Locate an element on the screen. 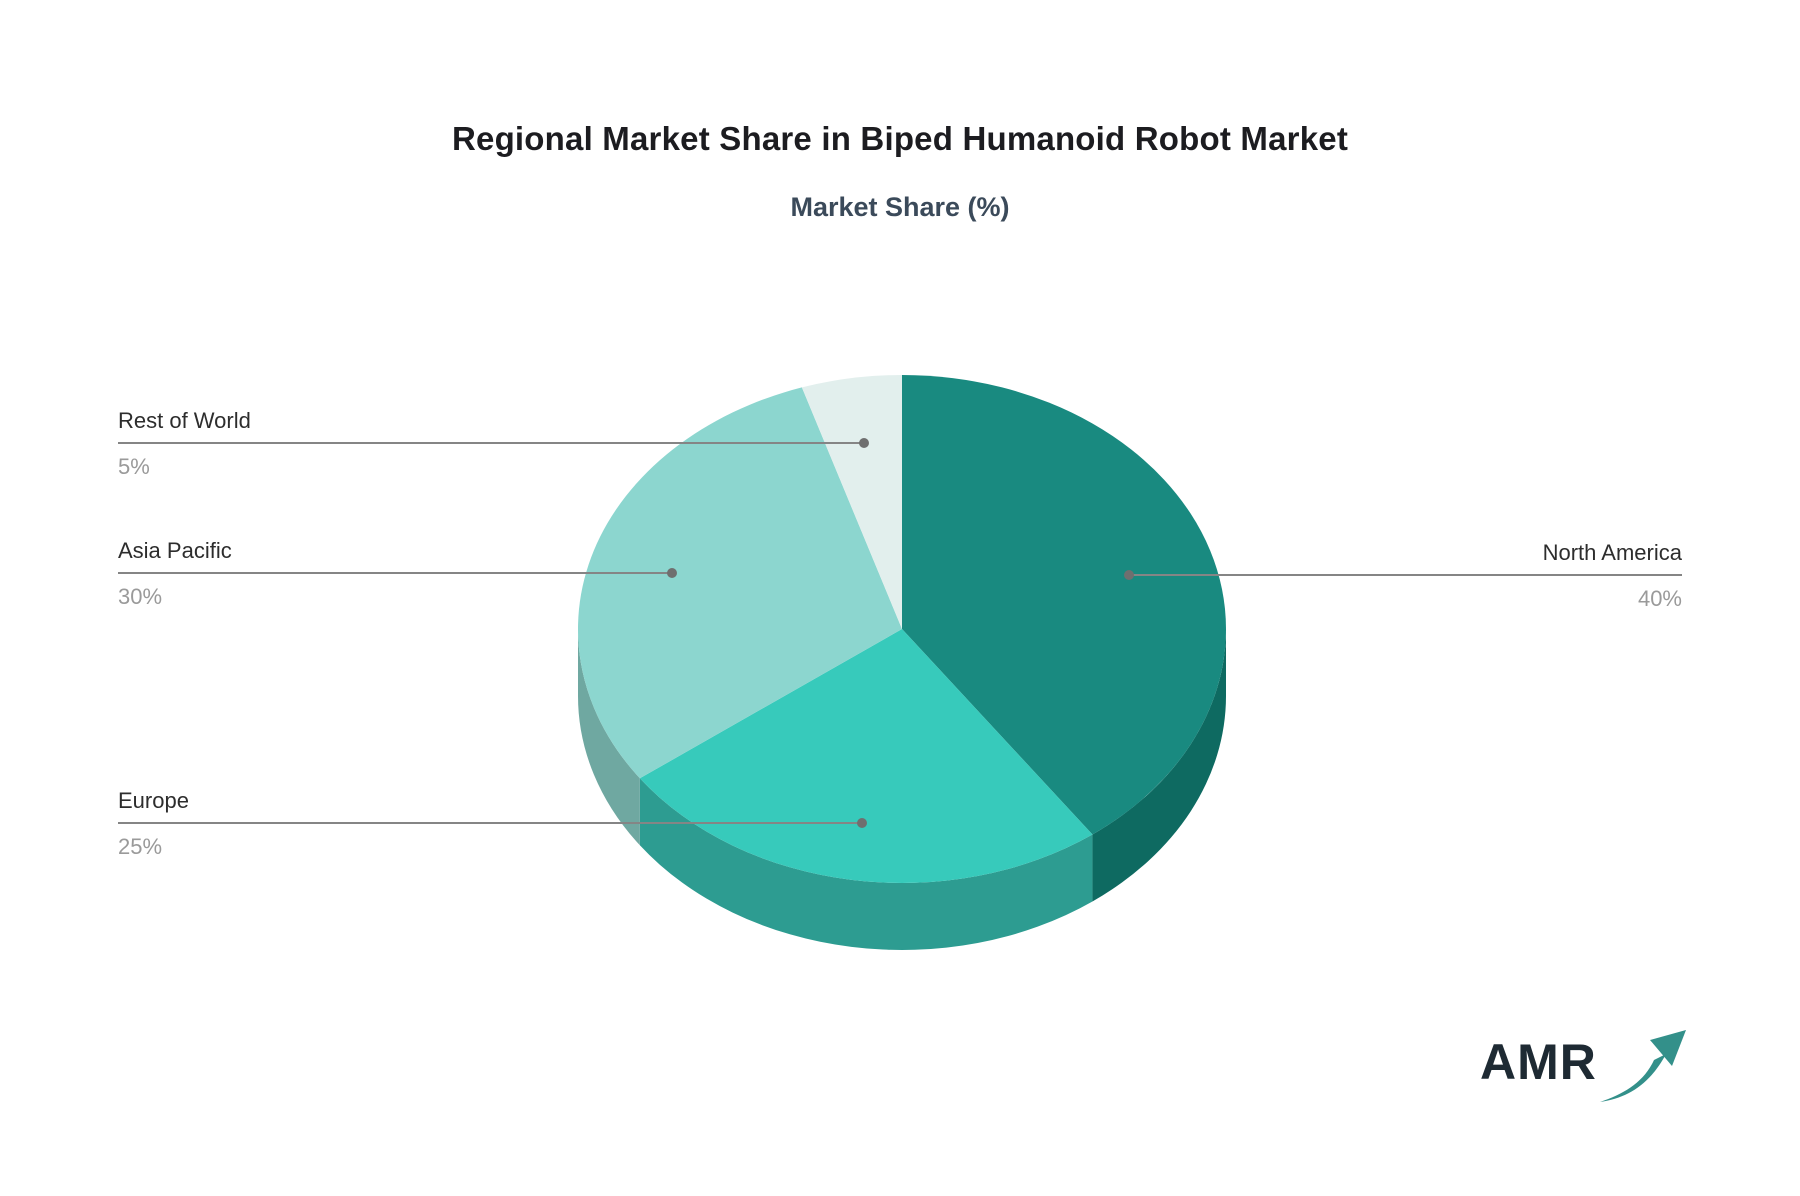 Image resolution: width=1800 pixels, height=1196 pixels. pie-slice-asia-pacific is located at coordinates (740, 583).